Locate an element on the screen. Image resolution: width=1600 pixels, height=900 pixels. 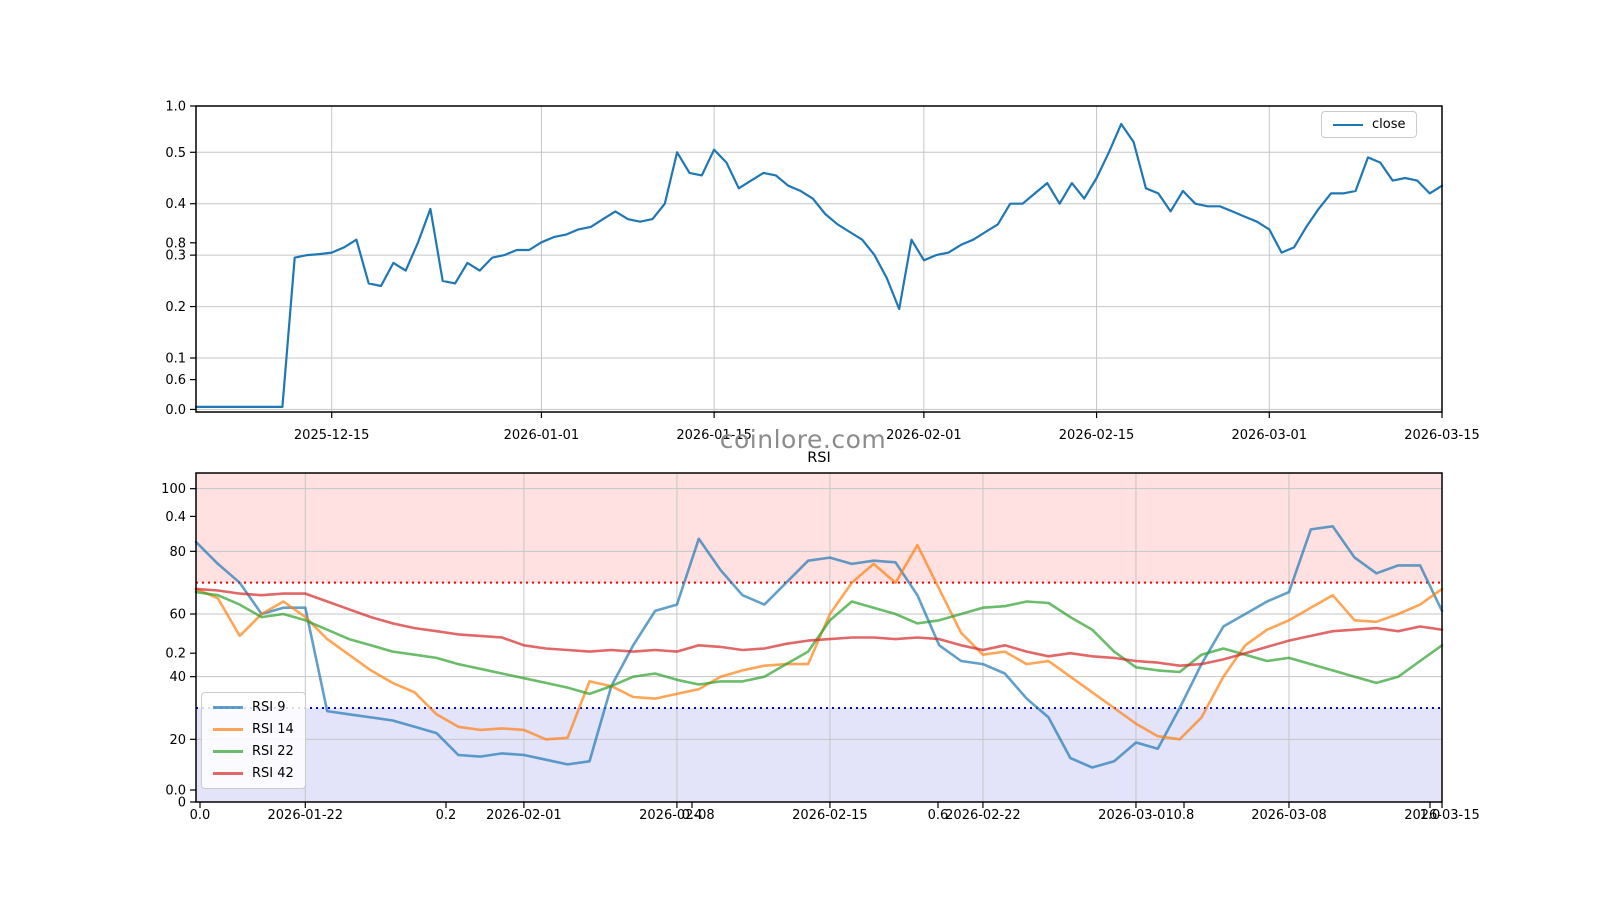
y-tick-label: 0 is located at coordinates (182, 803).